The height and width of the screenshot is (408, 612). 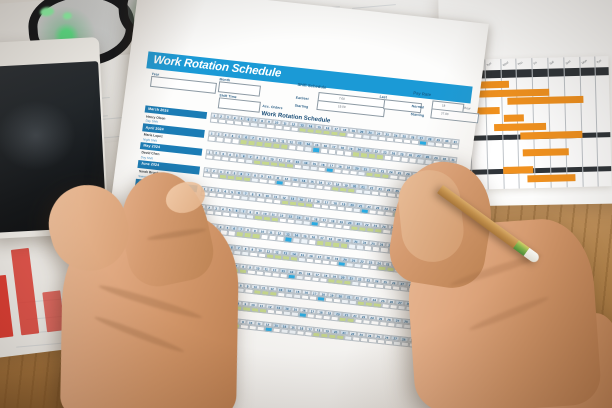 What do you see at coordinates (444, 114) in the screenshot?
I see `pay-value-1: 27.00` at bounding box center [444, 114].